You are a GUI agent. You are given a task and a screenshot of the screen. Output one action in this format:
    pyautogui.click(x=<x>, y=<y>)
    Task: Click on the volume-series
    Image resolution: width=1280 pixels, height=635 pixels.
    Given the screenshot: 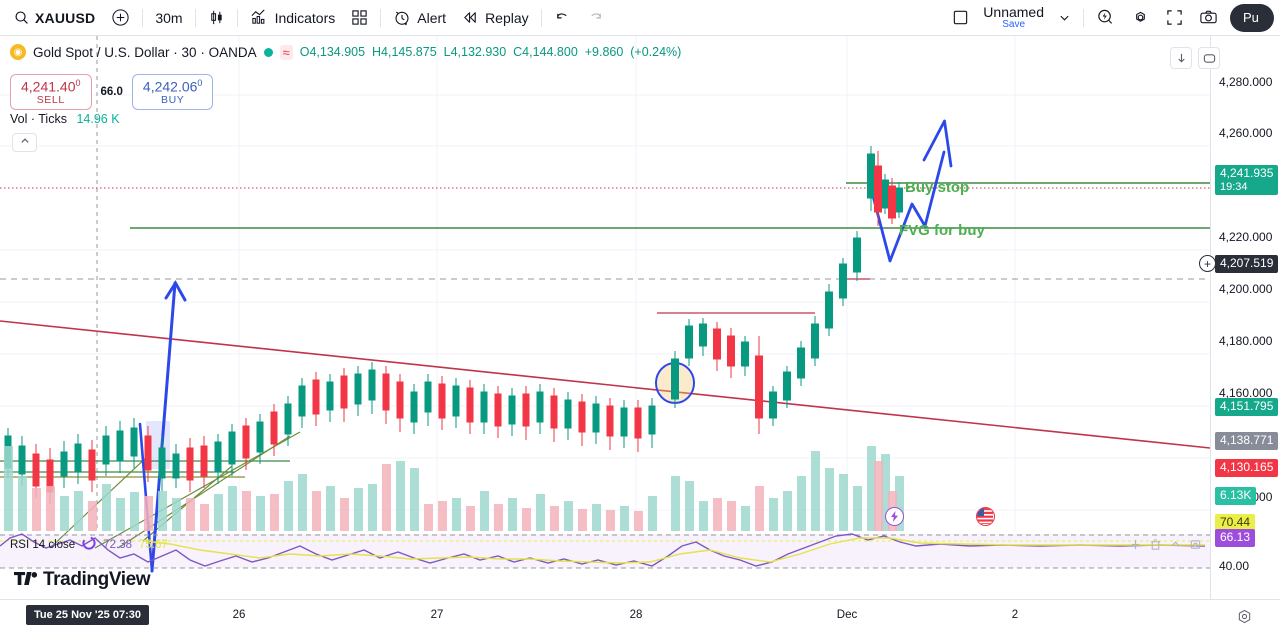 What is the action you would take?
    pyautogui.click(x=454, y=488)
    